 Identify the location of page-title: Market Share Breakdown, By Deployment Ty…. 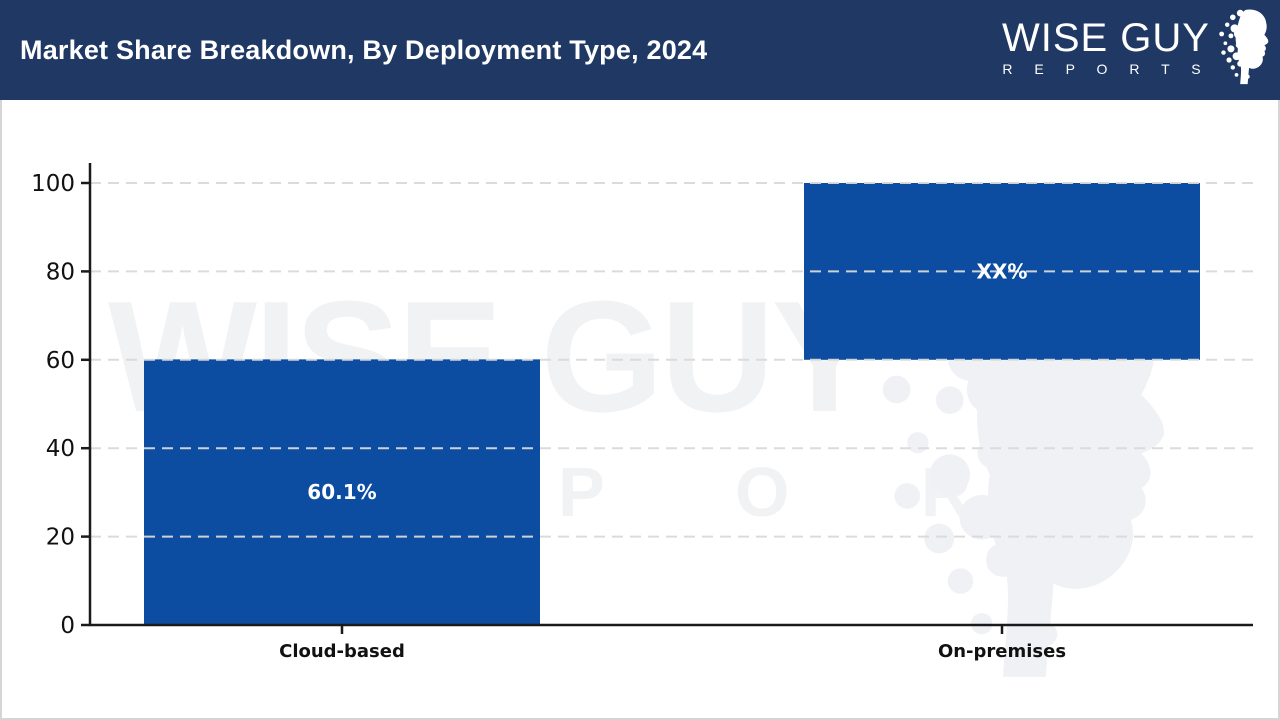
(364, 49).